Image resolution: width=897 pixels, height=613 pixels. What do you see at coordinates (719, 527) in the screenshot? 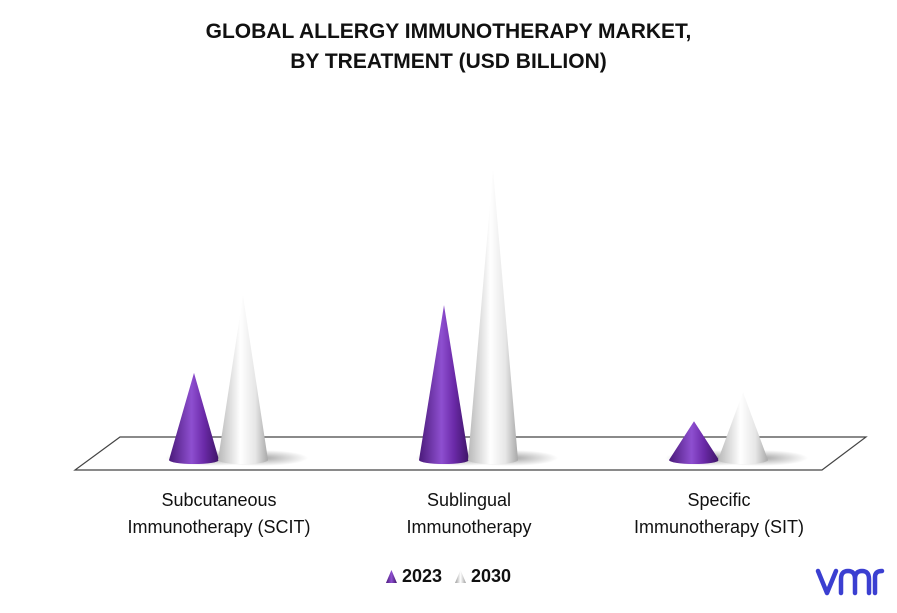
I see `category-label-line: Immunotherapy (SIT)` at bounding box center [719, 527].